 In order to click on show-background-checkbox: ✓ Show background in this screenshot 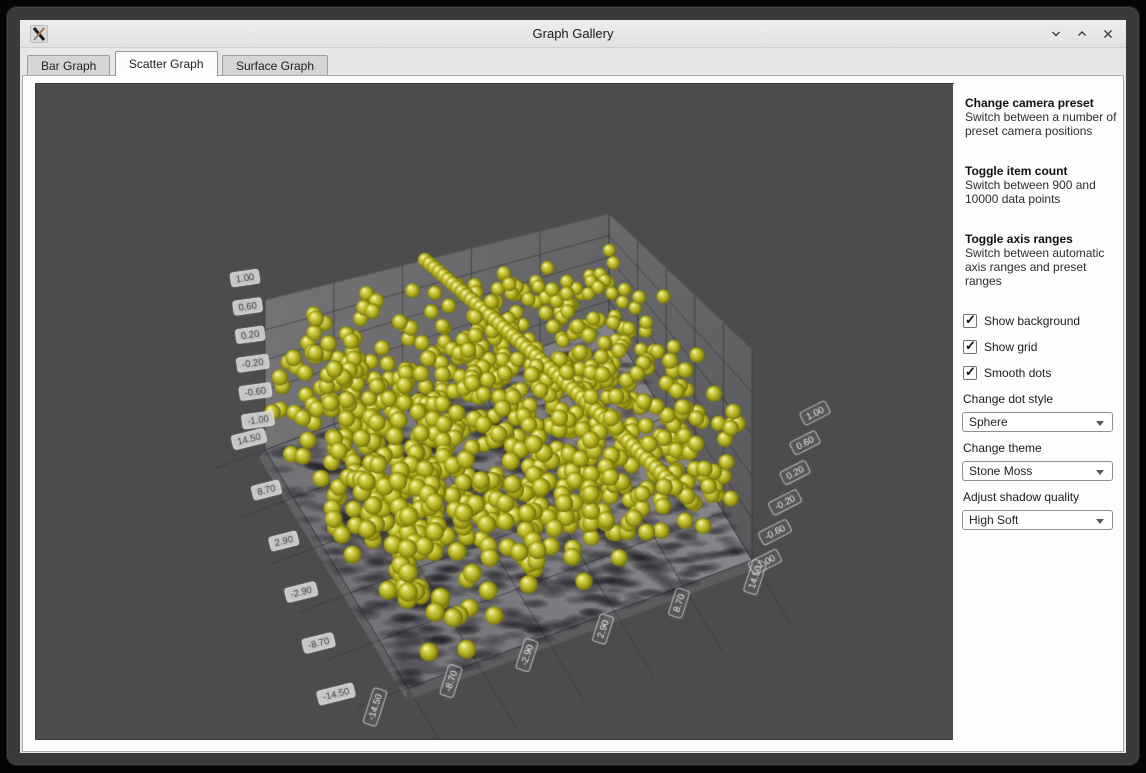, I will do `click(1043, 320)`.